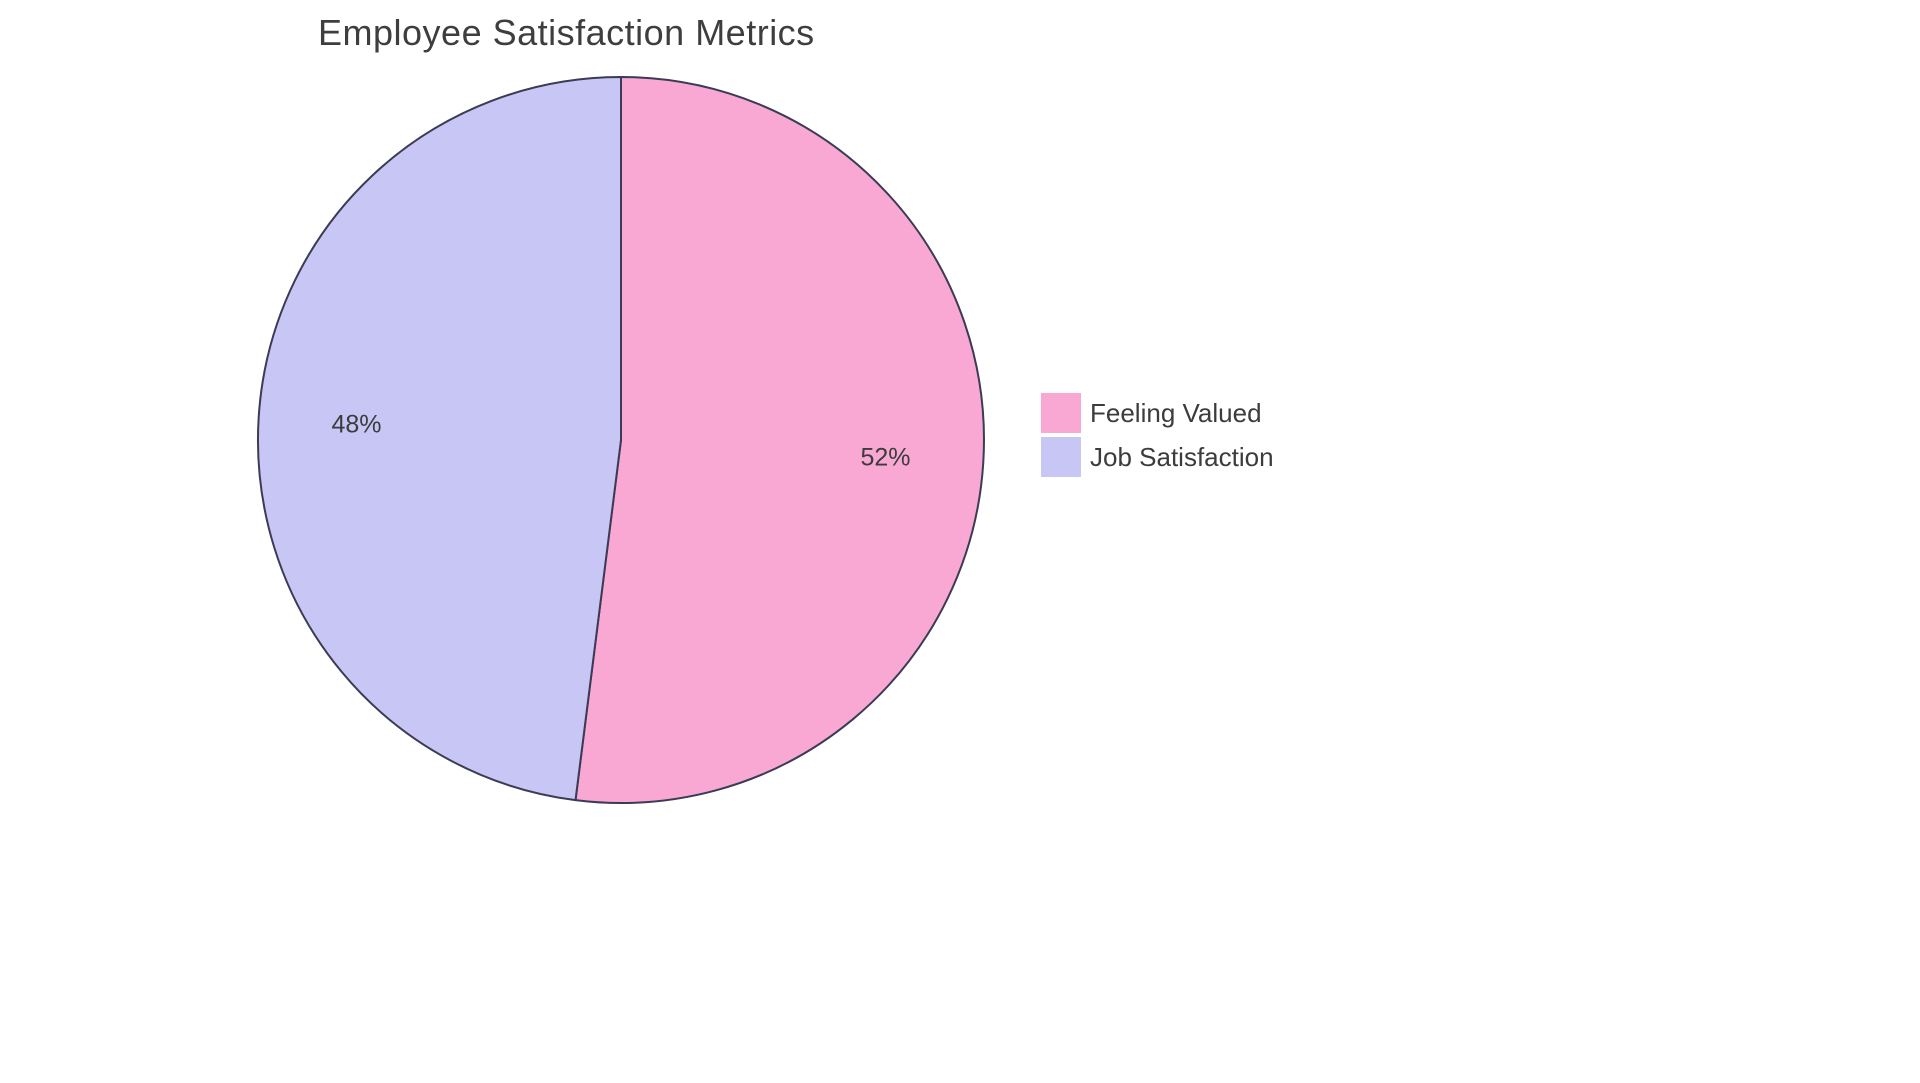 This screenshot has width=1920, height=1083. Describe the element at coordinates (1176, 412) in the screenshot. I see `legend-label: Feeling Valued` at that location.